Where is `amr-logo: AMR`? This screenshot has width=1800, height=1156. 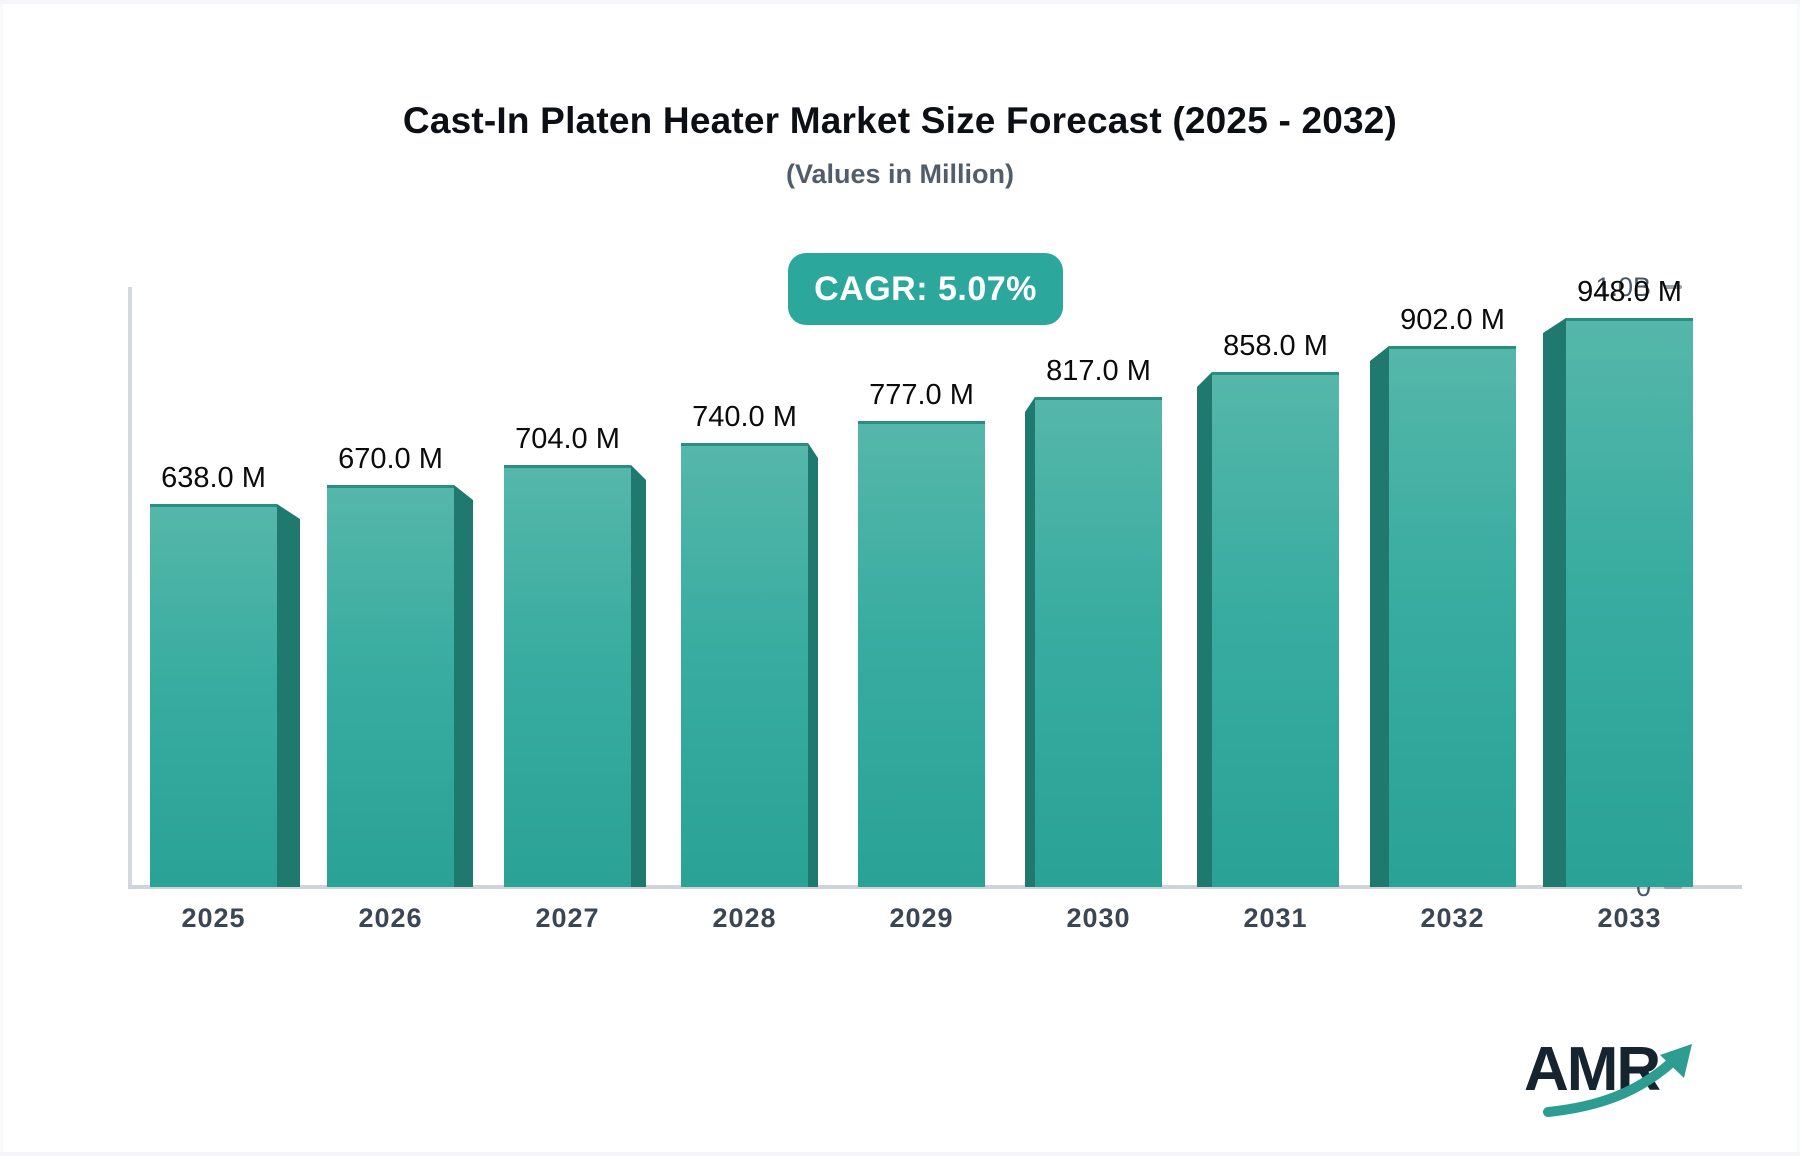 amr-logo: AMR is located at coordinates (1608, 1076).